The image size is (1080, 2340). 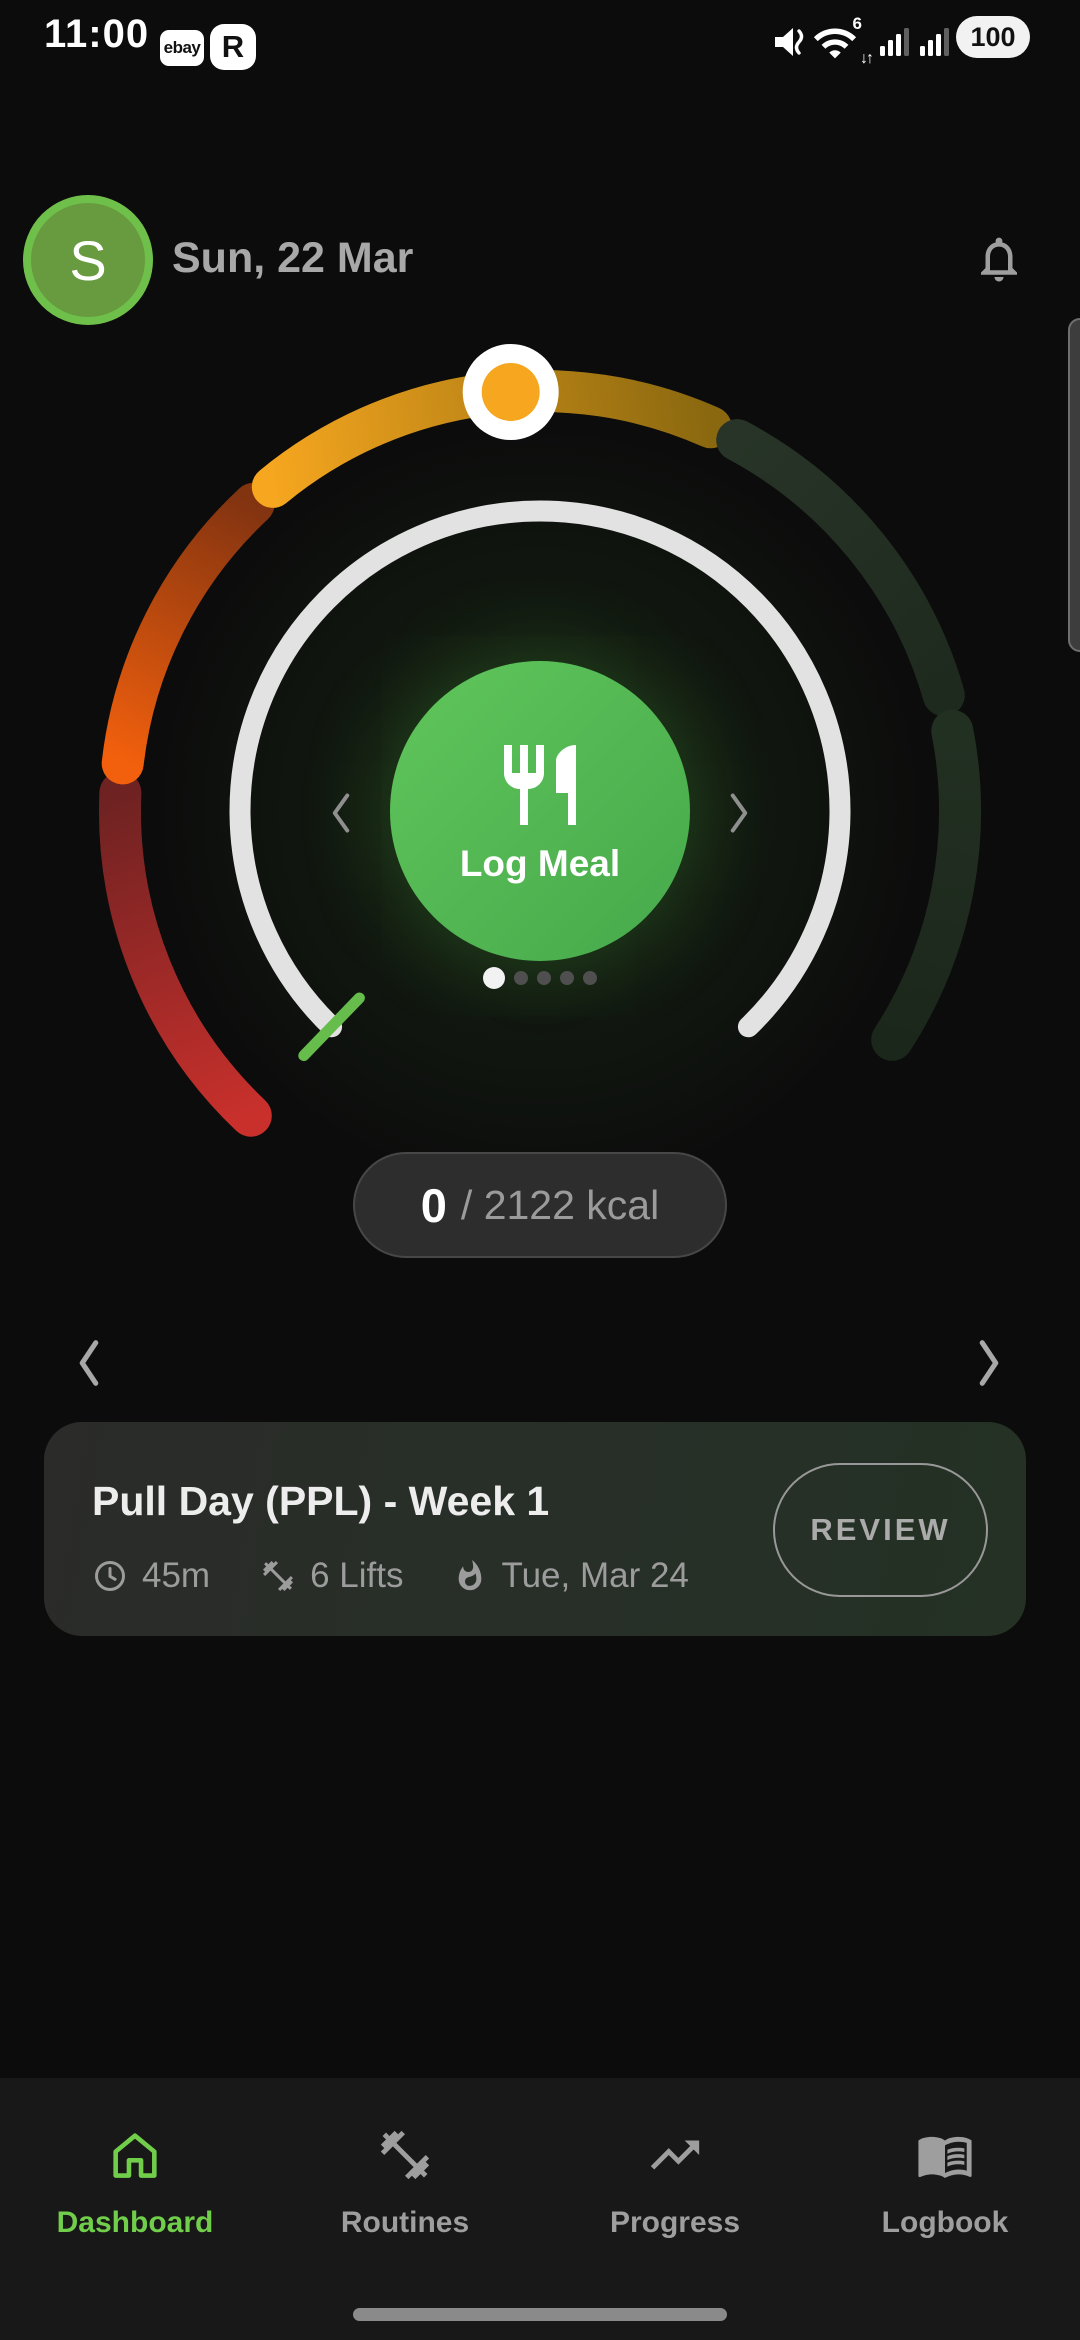 I want to click on gauge-marker-icon, so click(x=510, y=392).